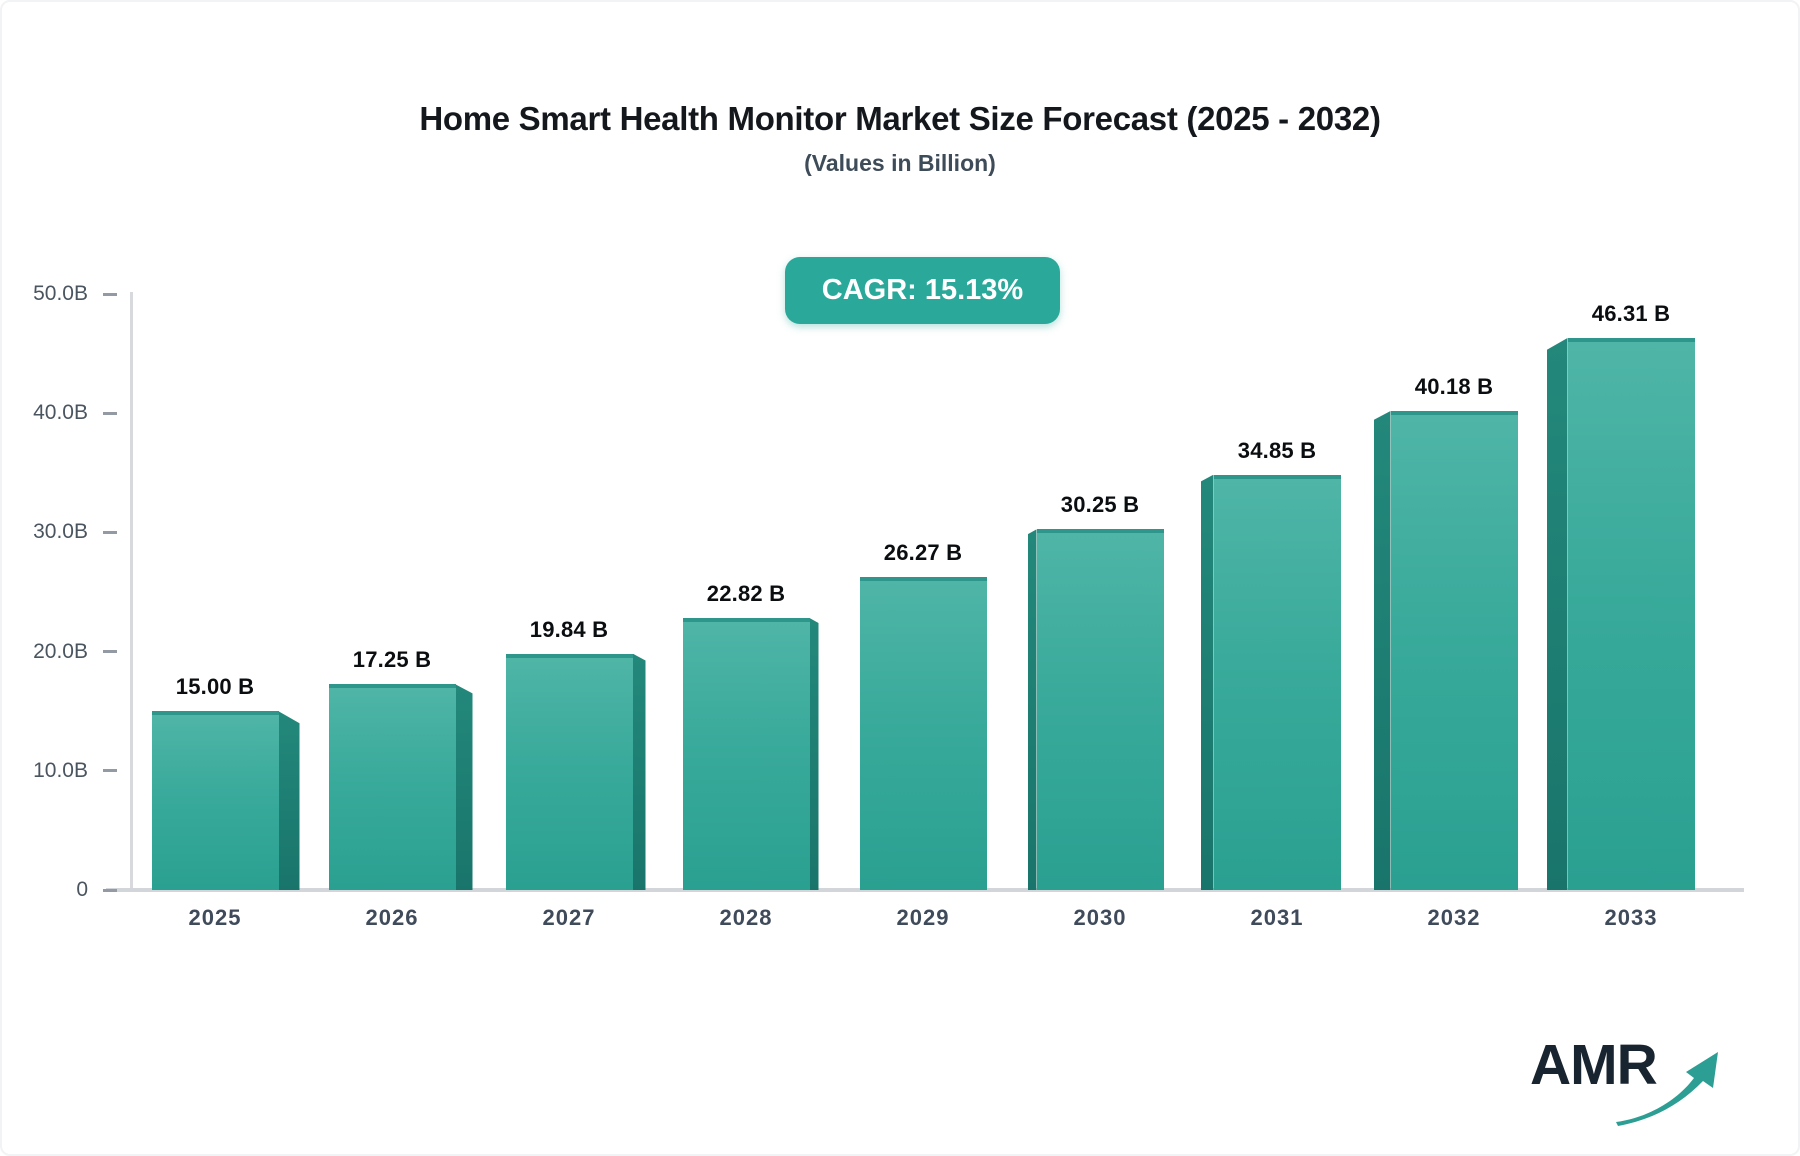  Describe the element at coordinates (746, 917) in the screenshot. I see `x-axis-label: 2028` at that location.